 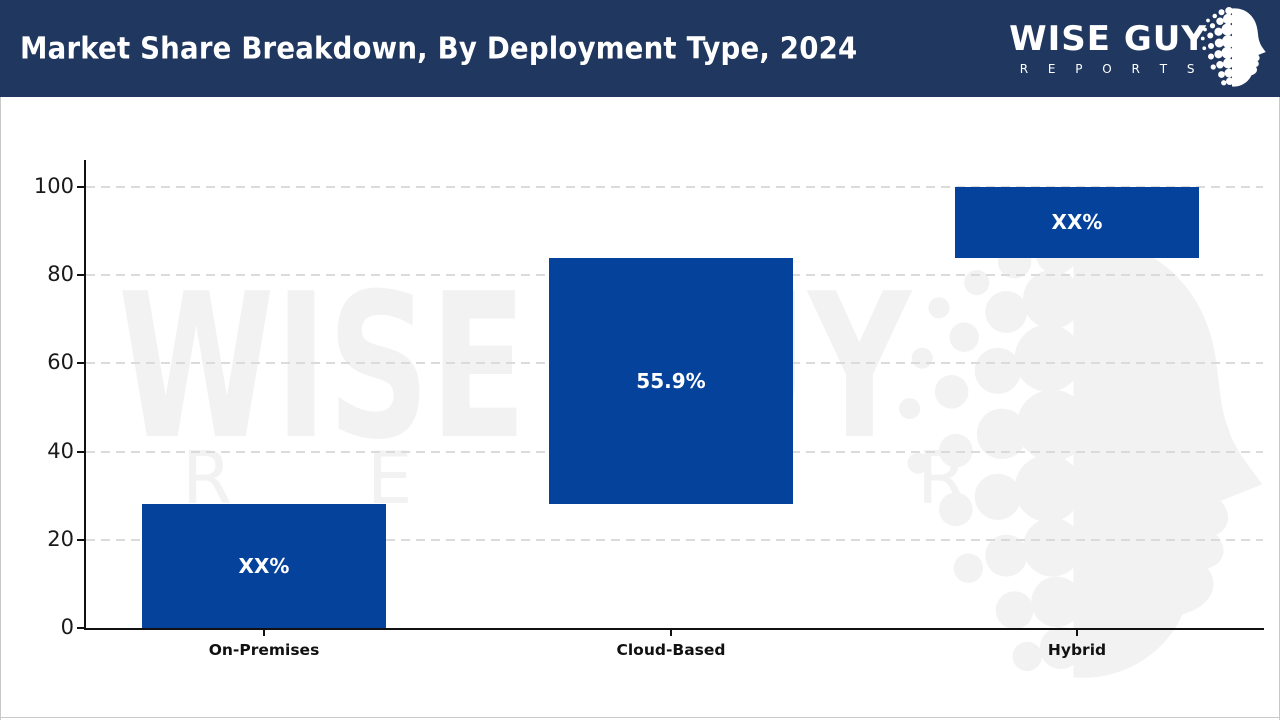 I want to click on y-tick-label-100: 100, so click(x=53, y=186).